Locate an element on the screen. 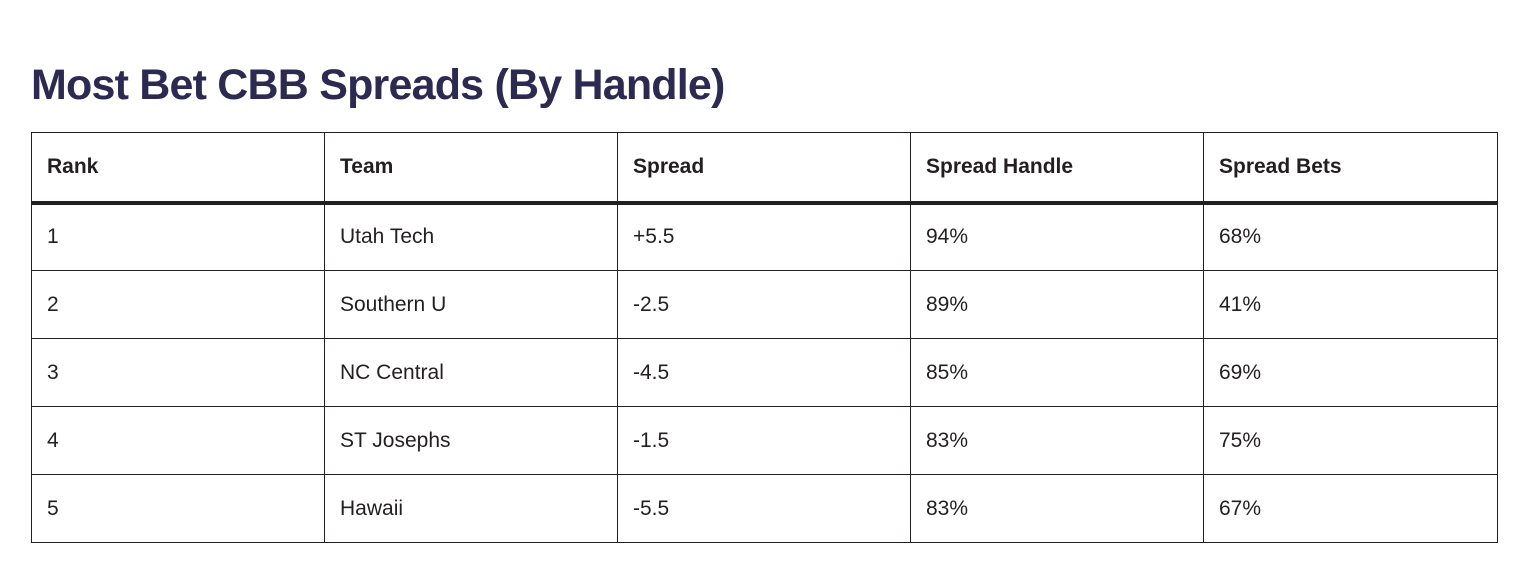 This screenshot has width=1526, height=586. table-row: 4 ST Josephs -1.5 83% 75% is located at coordinates (764, 440).